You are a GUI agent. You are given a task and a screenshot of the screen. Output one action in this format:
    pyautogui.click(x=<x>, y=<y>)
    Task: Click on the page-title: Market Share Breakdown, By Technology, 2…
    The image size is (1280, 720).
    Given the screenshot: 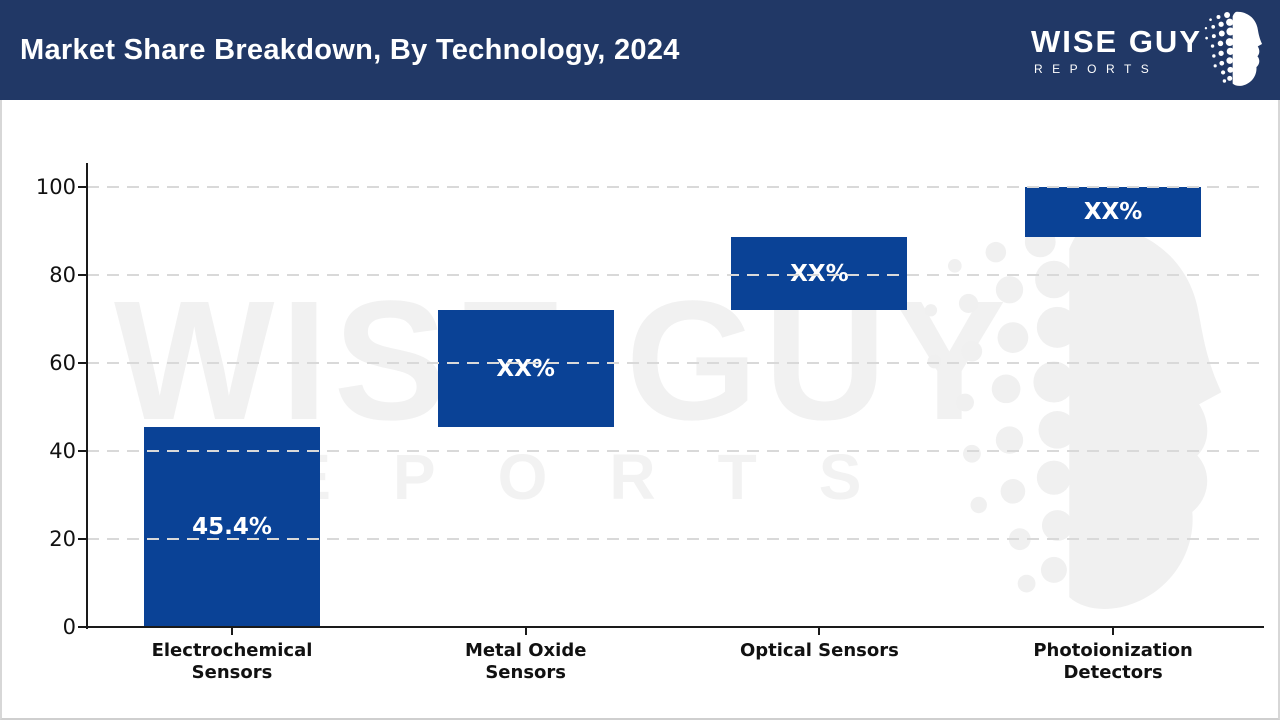 What is the action you would take?
    pyautogui.click(x=350, y=49)
    